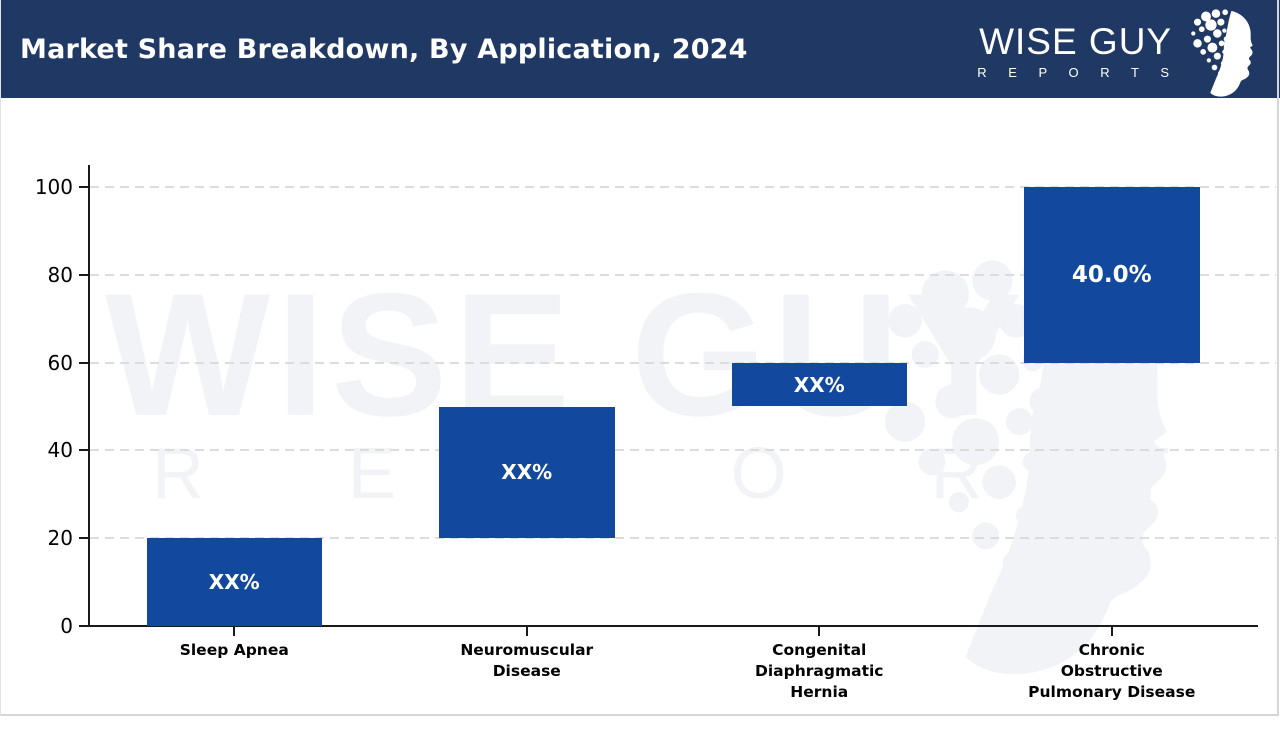 This screenshot has height=732, width=1280. Describe the element at coordinates (89, 396) in the screenshot. I see `y-axis-spine` at that location.